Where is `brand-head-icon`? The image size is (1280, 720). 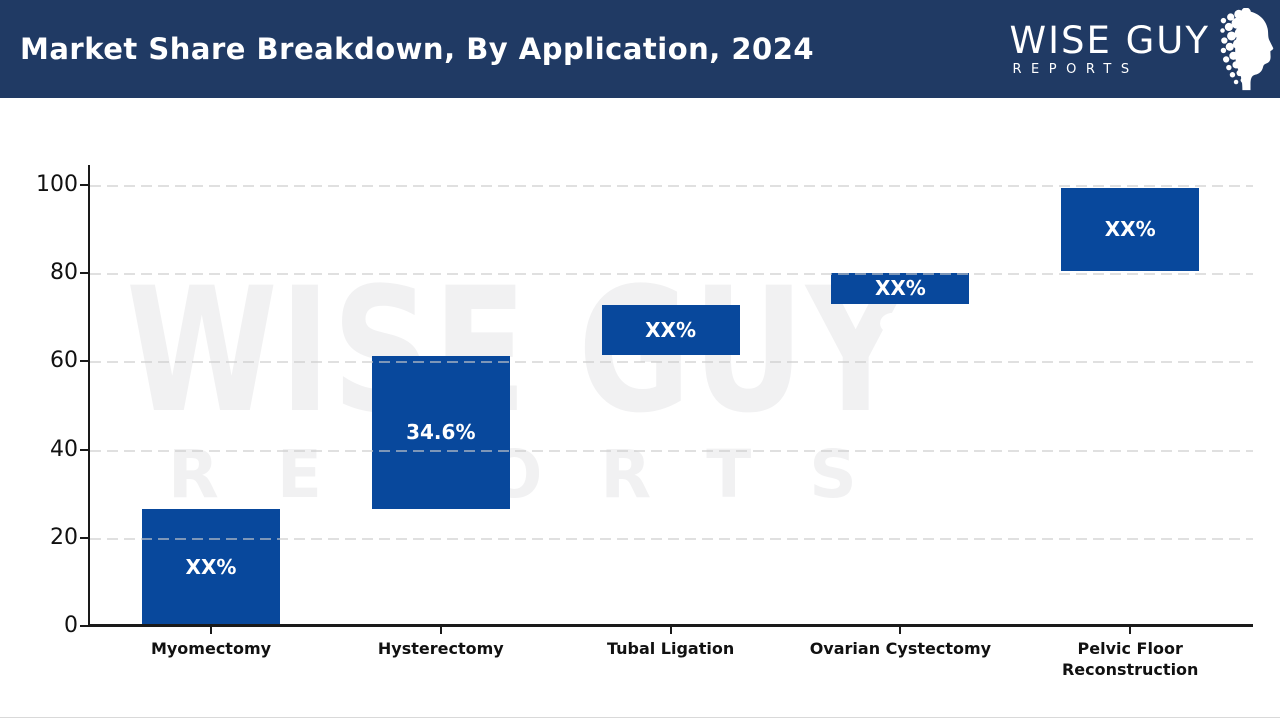
brand-head-icon is located at coordinates (1247, 48).